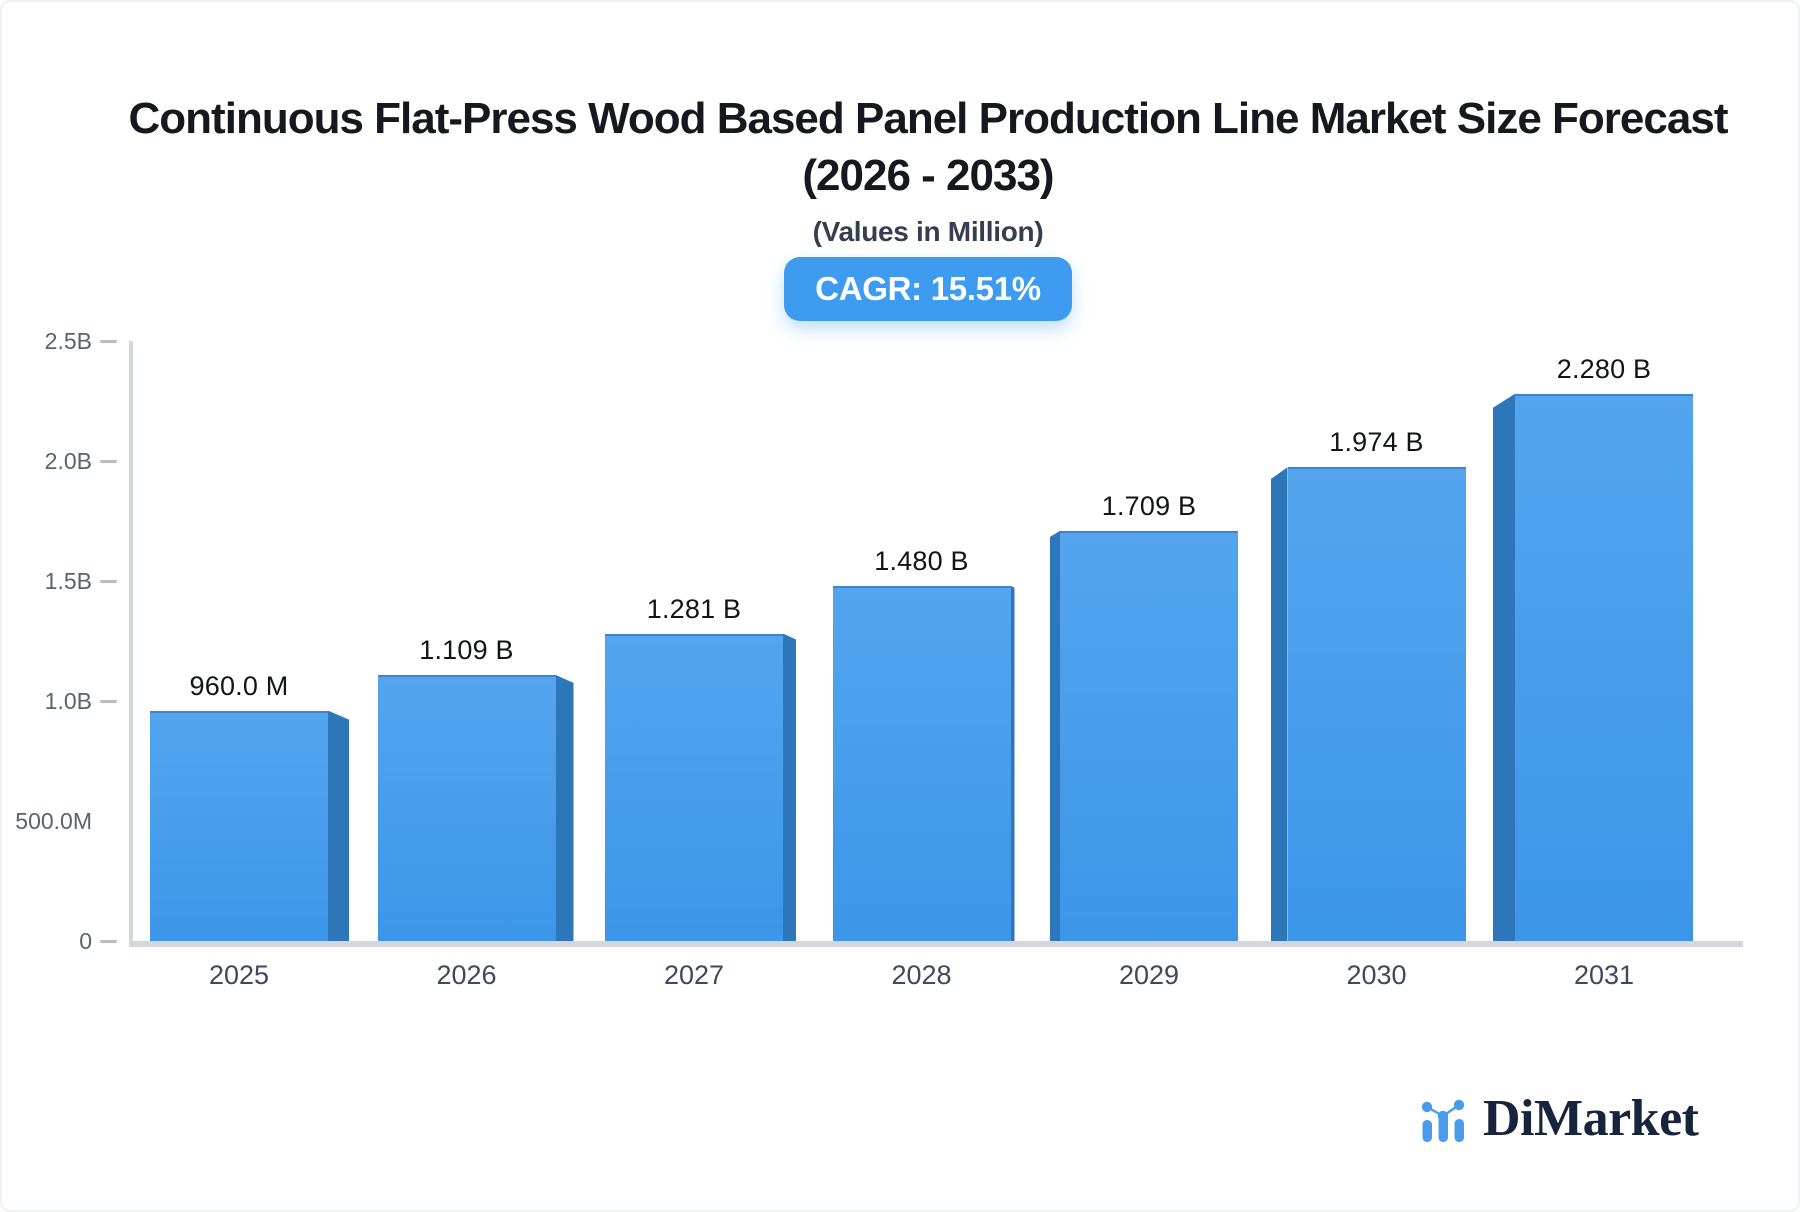  Describe the element at coordinates (1149, 975) in the screenshot. I see `x-axis-category-label: 2029` at that location.